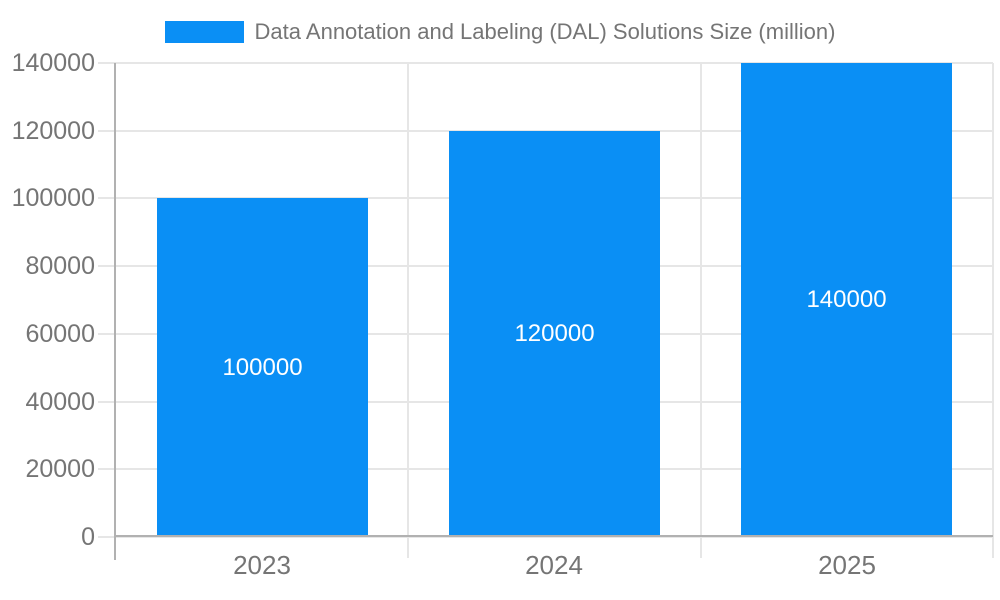  I want to click on bar: 120000, so click(554, 334).